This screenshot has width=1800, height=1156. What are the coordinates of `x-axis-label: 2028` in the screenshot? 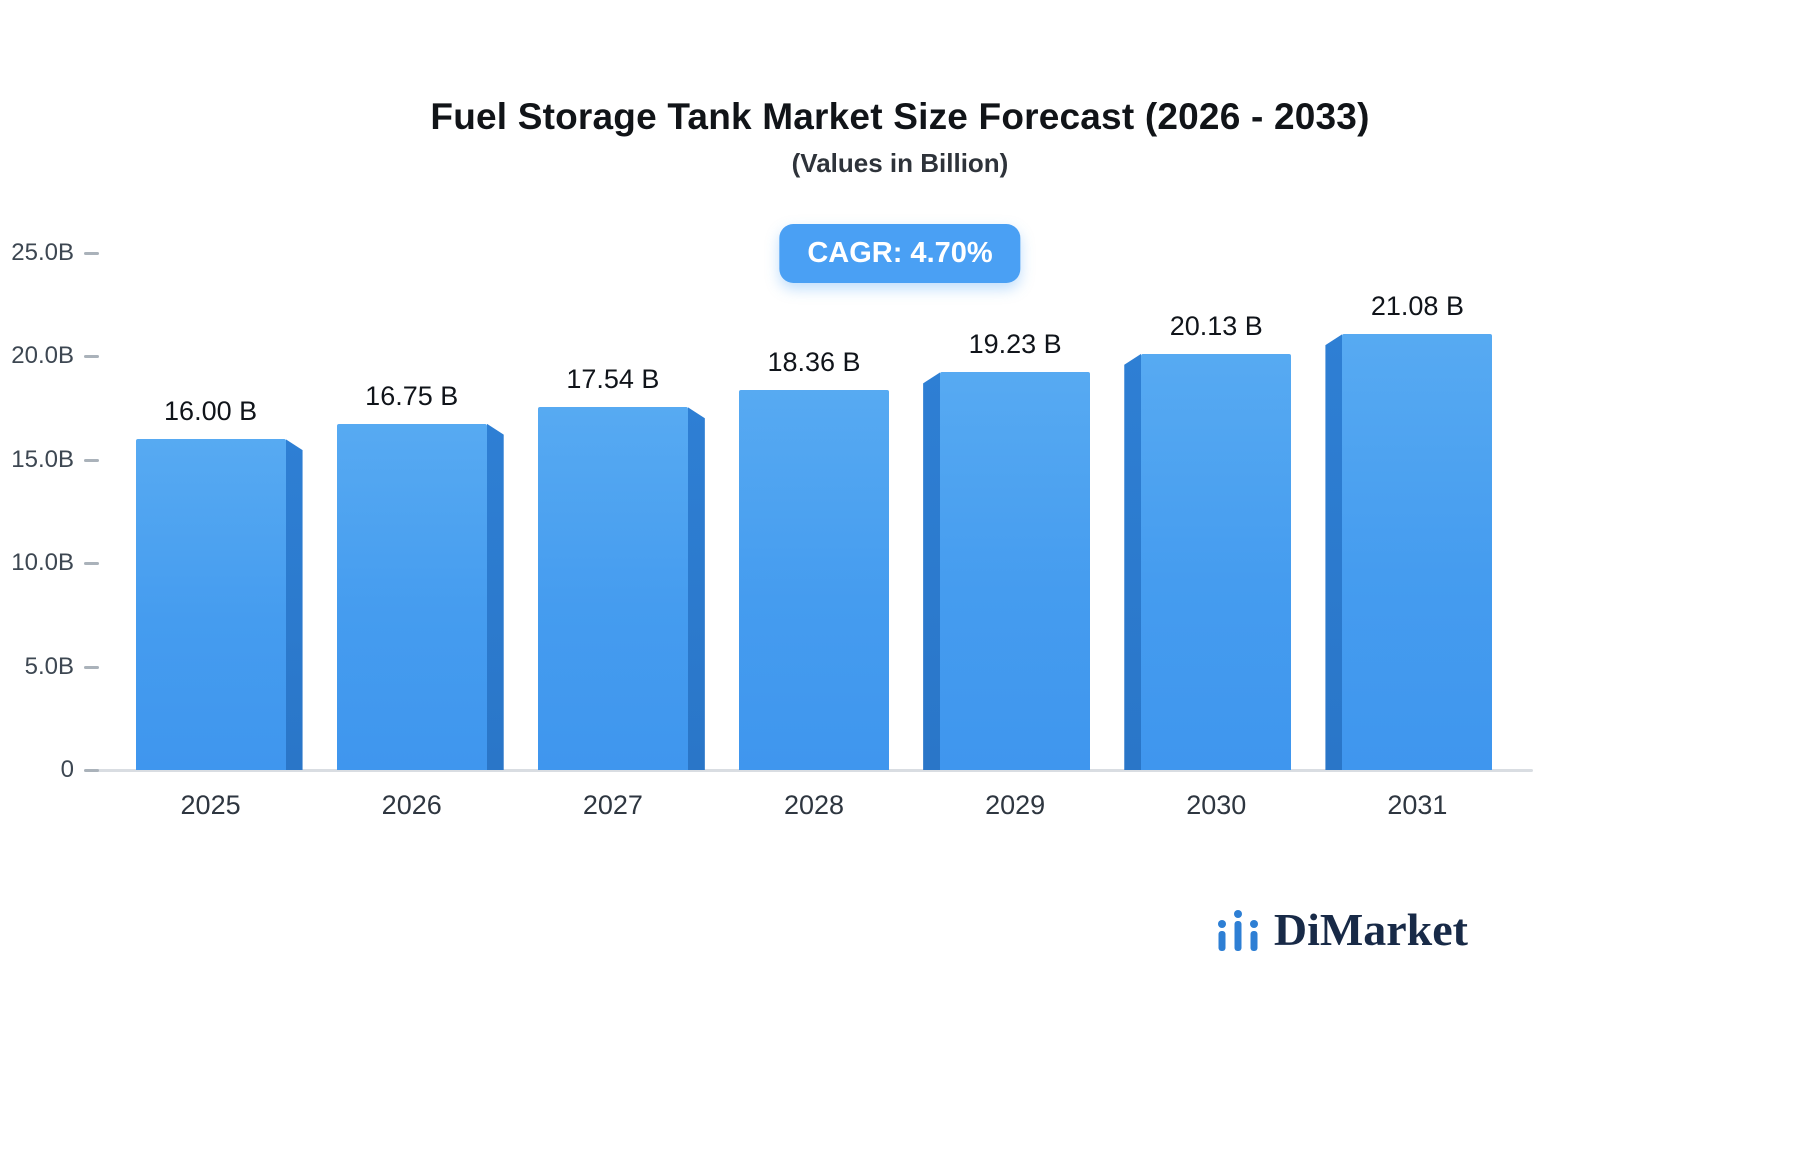 It's located at (814, 805).